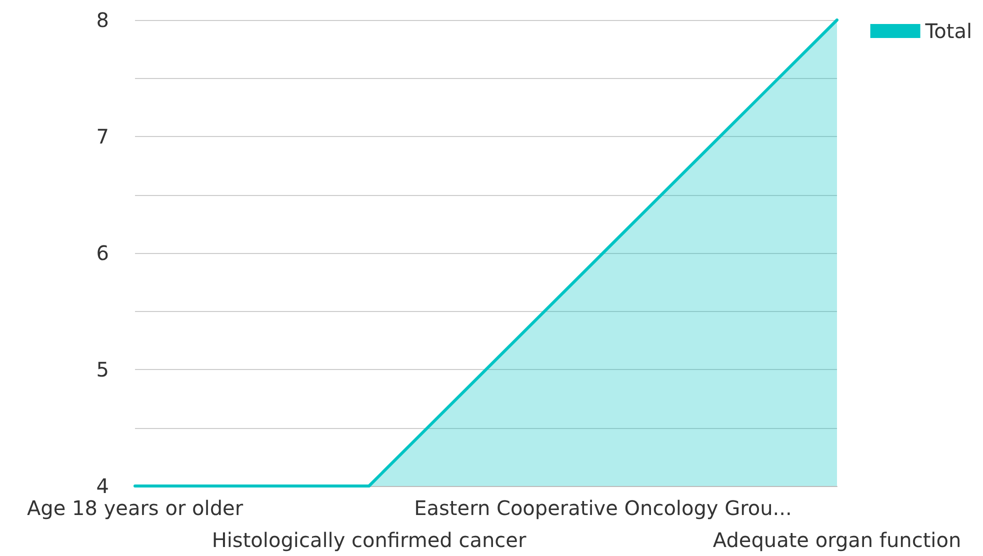 The image size is (983, 556). I want to click on legend-label: Total, so click(948, 31).